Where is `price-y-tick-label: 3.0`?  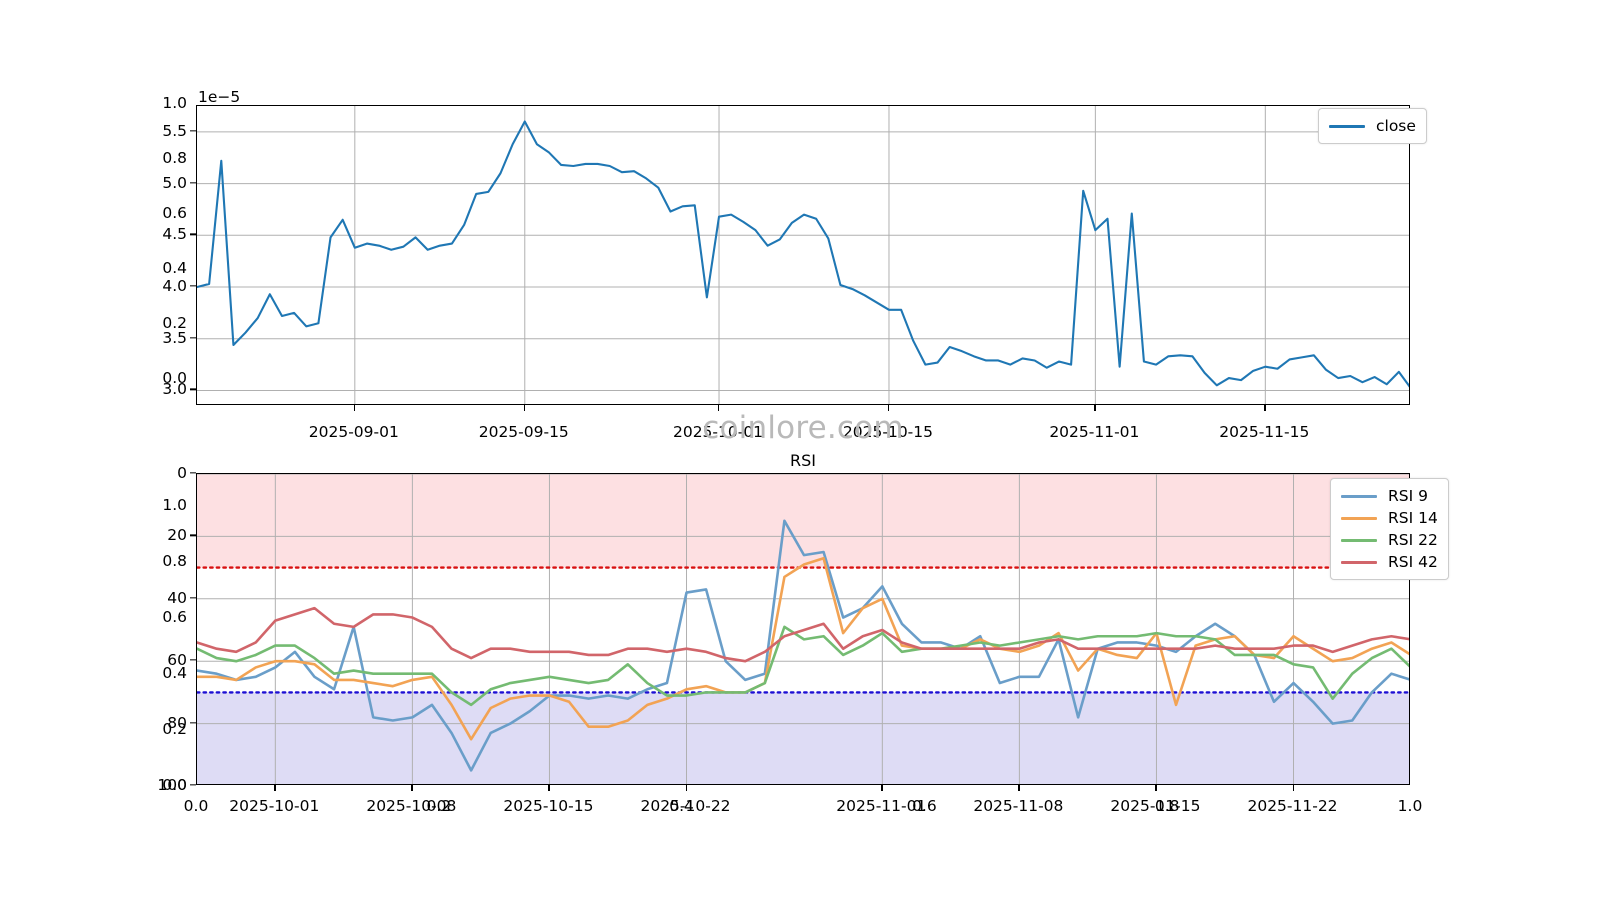 price-y-tick-label: 3.0 is located at coordinates (174, 389).